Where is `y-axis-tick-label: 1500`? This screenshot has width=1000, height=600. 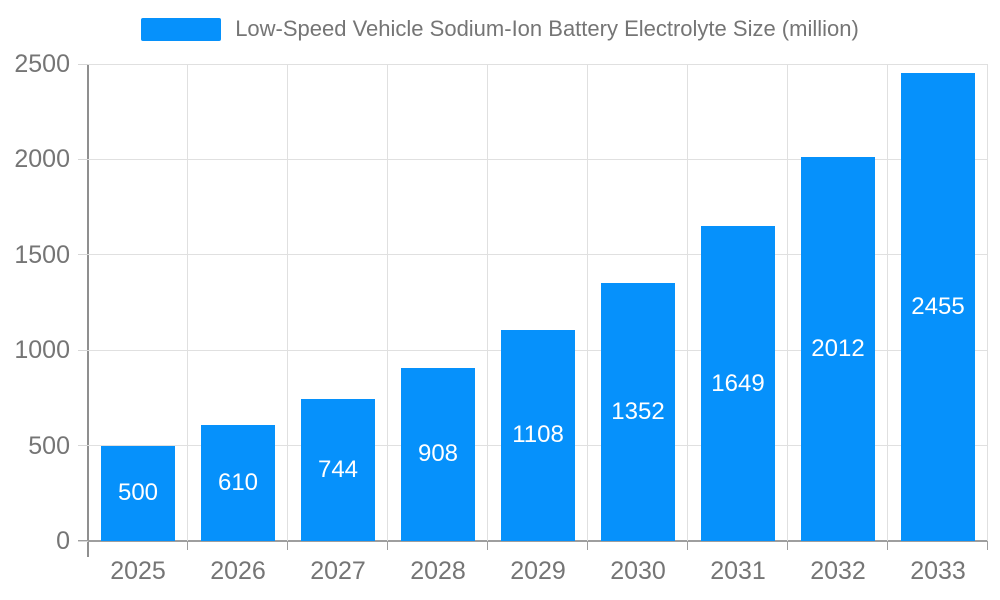
y-axis-tick-label: 1500 is located at coordinates (42, 254).